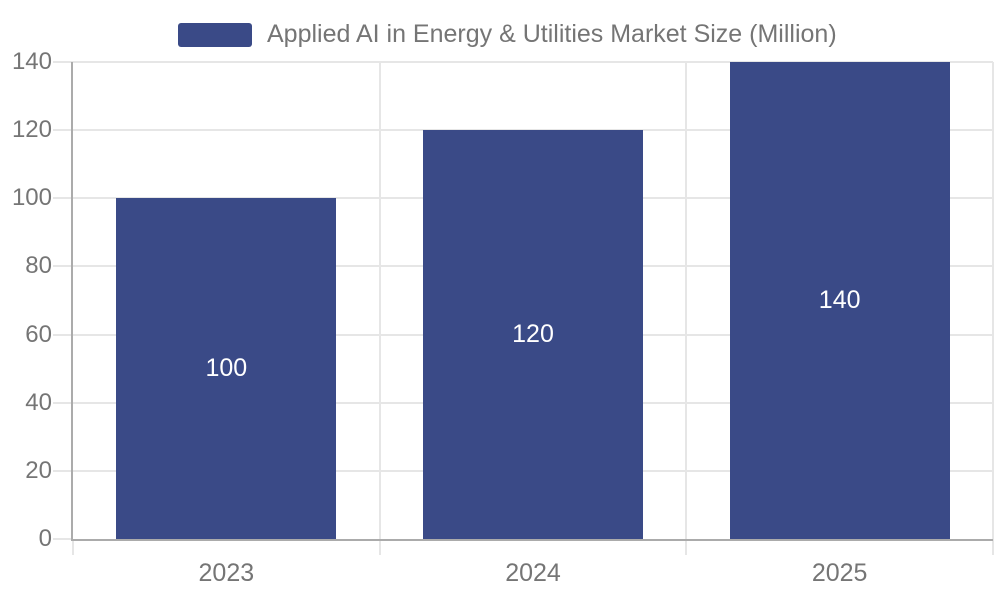 This screenshot has height=600, width=1000. Describe the element at coordinates (532, 540) in the screenshot. I see `x-axis-line` at that location.